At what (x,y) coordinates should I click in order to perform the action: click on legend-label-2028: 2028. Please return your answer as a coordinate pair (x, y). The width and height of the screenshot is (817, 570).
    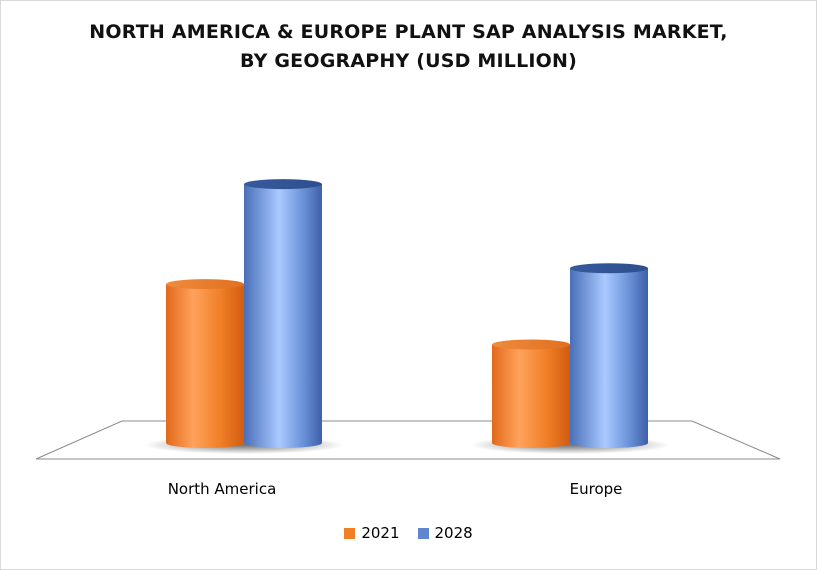
    Looking at the image, I should click on (453, 533).